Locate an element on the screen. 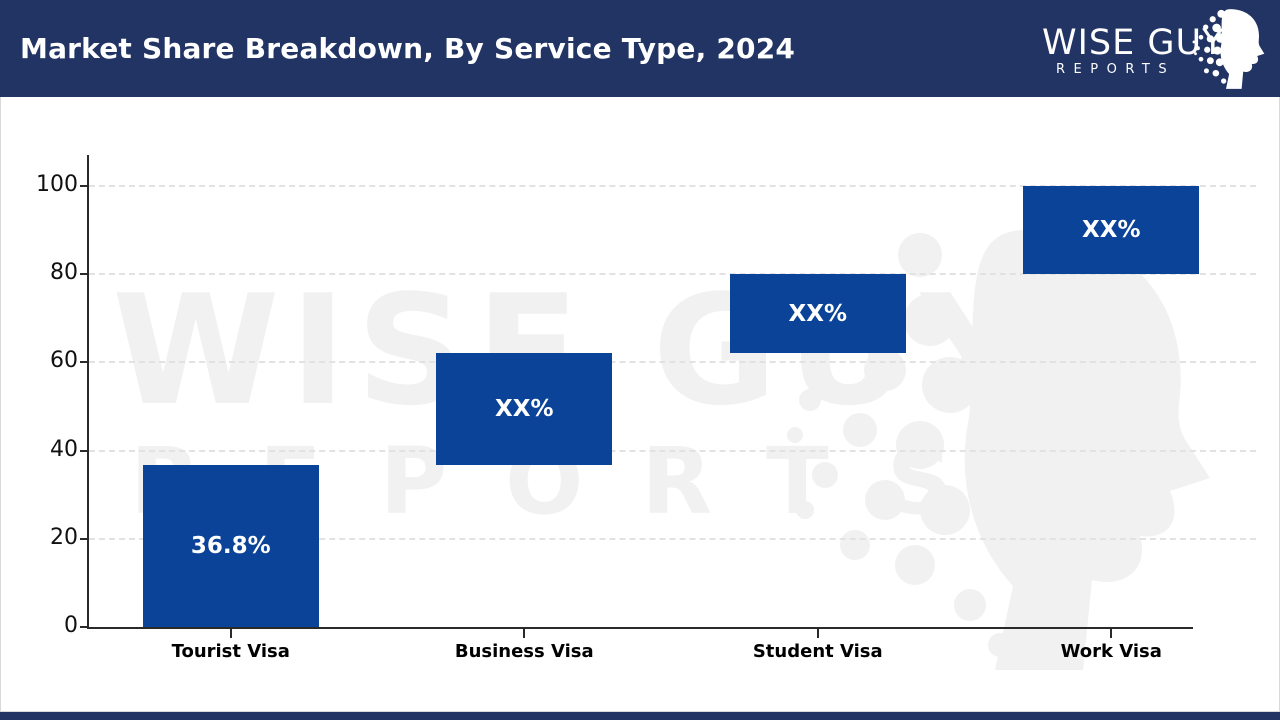 The height and width of the screenshot is (720, 1280). y-tick-label: 0 is located at coordinates (71, 625).